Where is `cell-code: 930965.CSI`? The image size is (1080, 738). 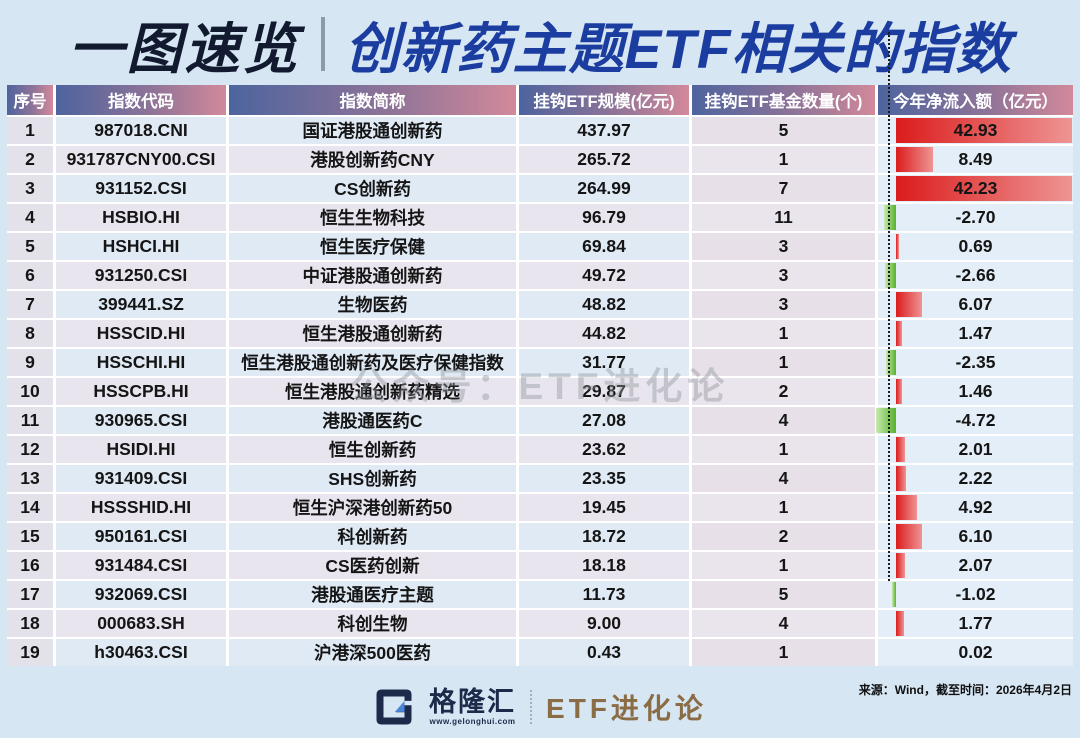 cell-code: 930965.CSI is located at coordinates (141, 420).